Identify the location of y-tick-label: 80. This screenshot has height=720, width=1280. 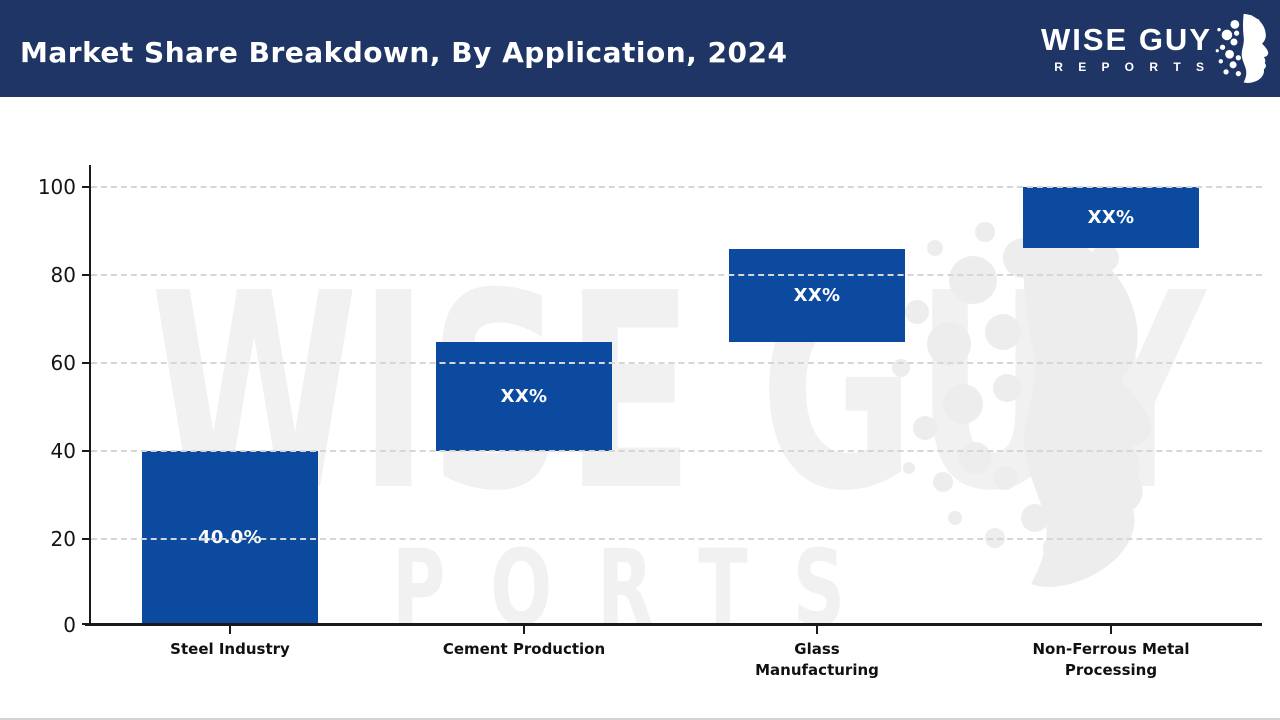
(63, 275).